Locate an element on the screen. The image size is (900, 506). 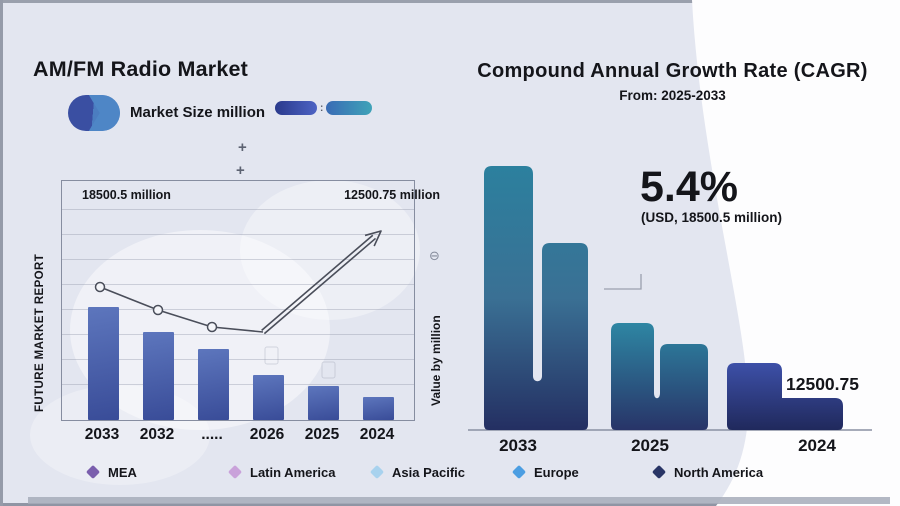
cagr-value: 5.4% is located at coordinates (689, 187).